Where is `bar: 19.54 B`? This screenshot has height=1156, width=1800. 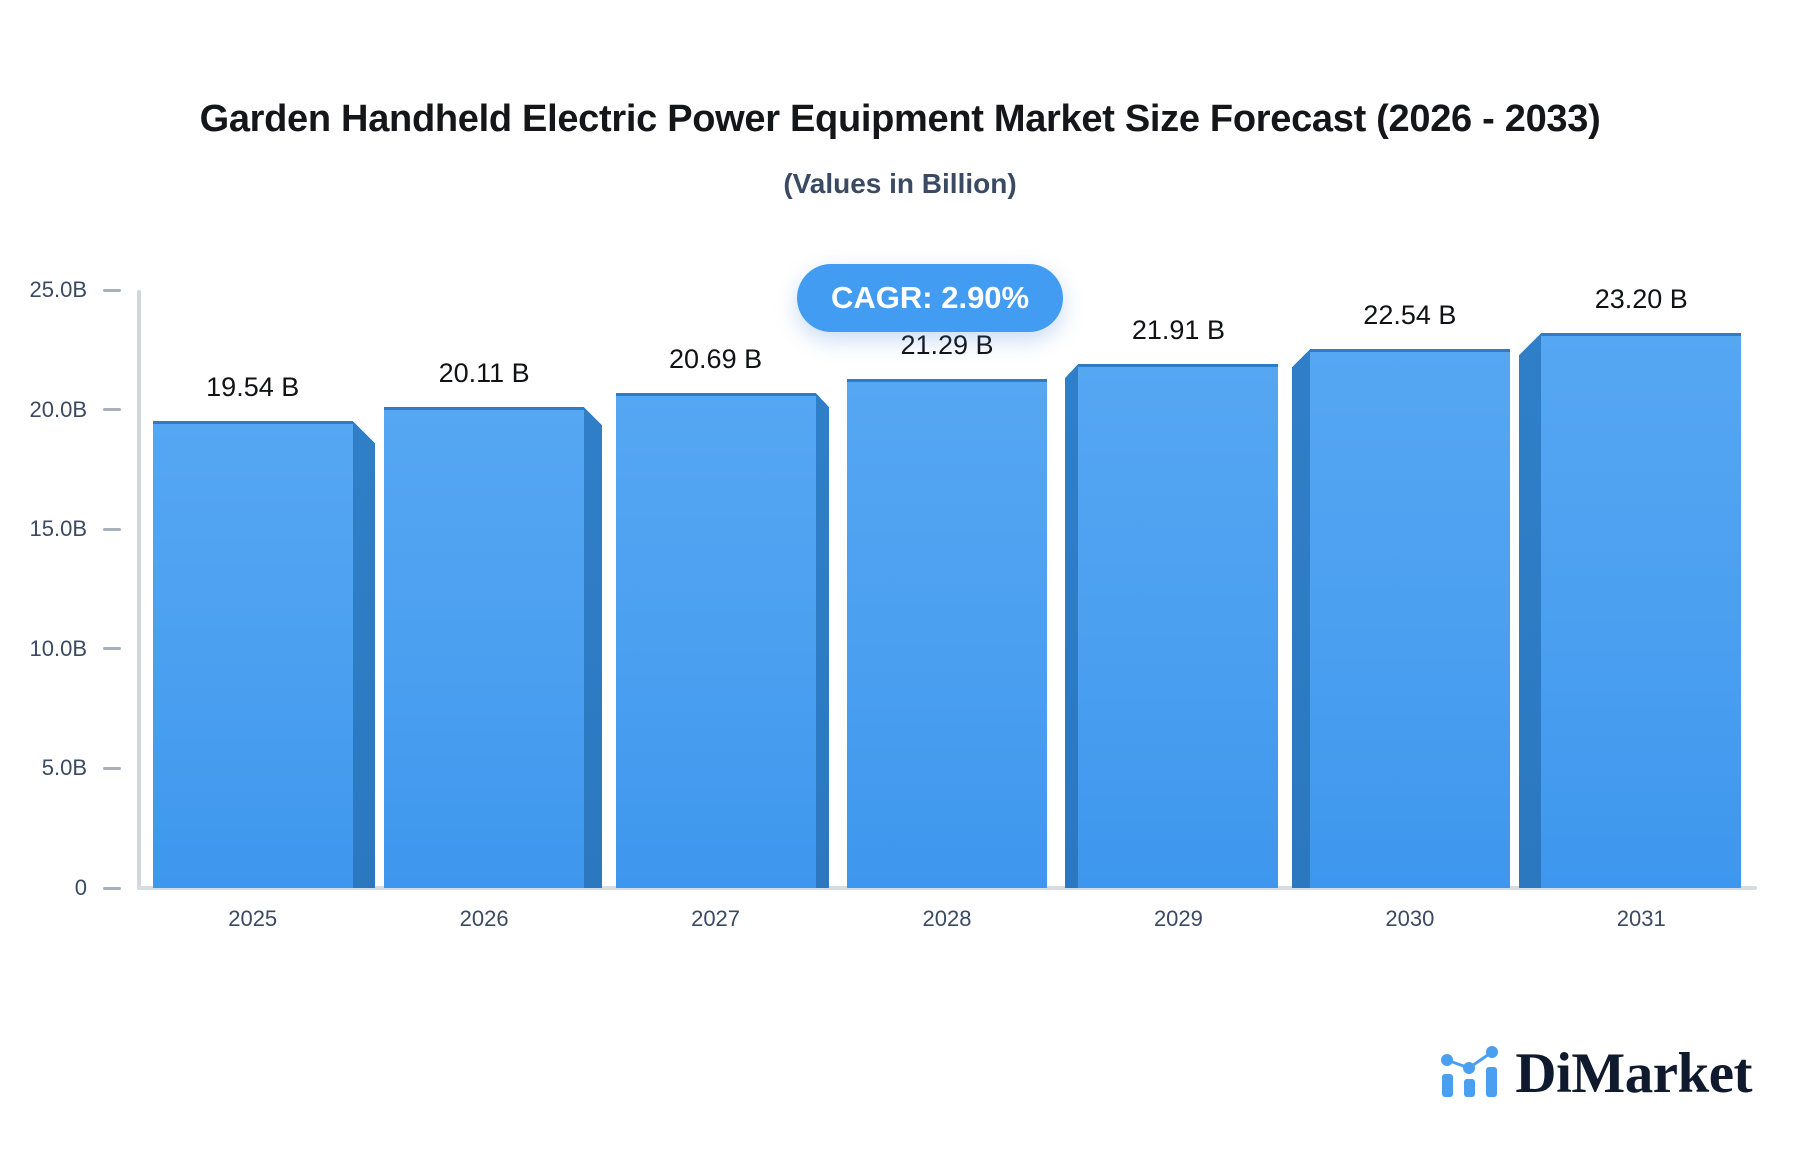 bar: 19.54 B is located at coordinates (263, 630).